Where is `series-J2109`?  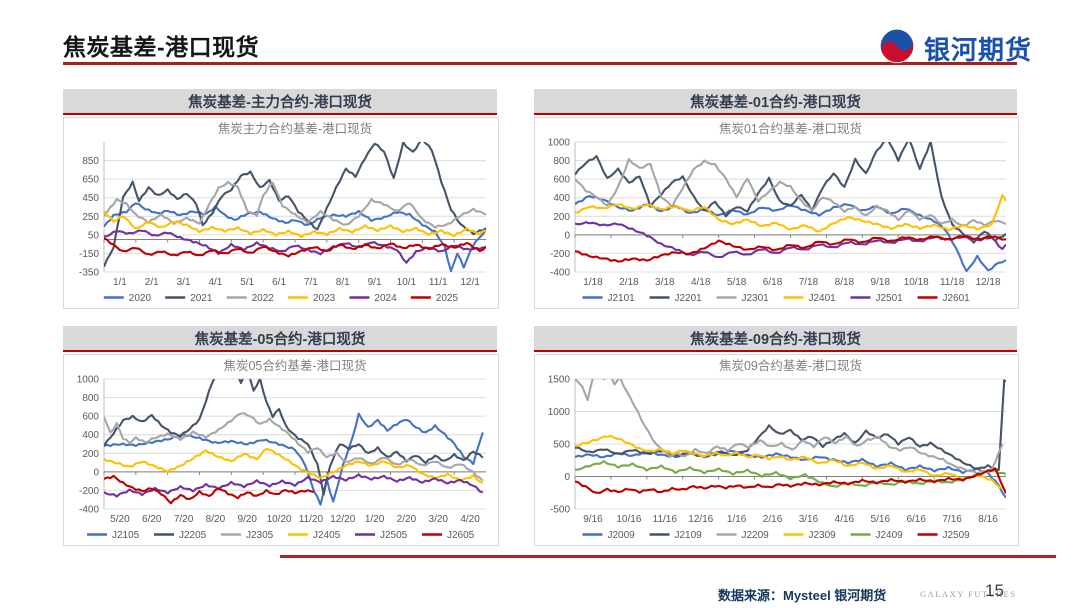
series-J2109 is located at coordinates (790, 425).